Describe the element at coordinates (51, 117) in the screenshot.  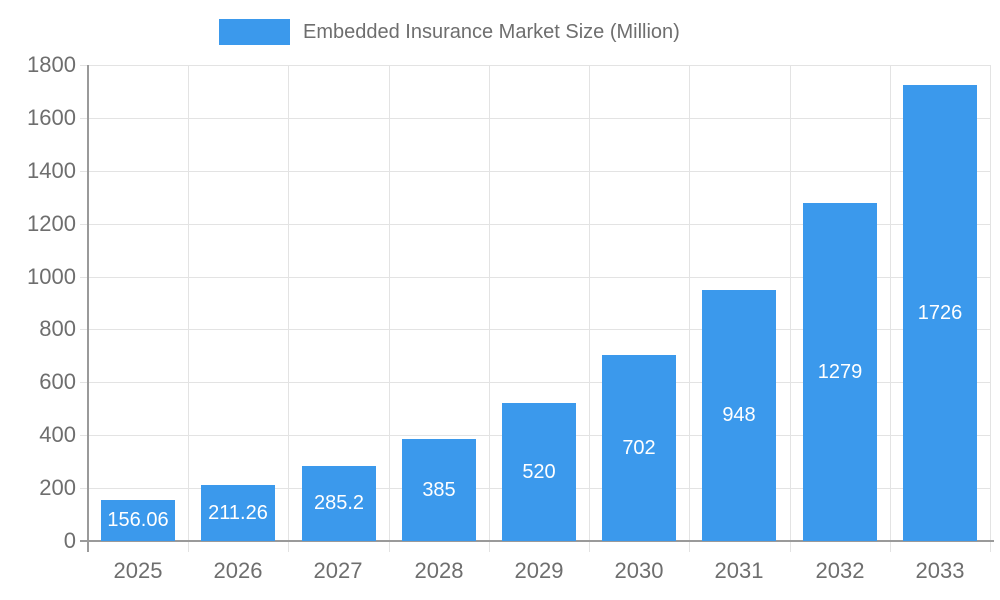
I see `y-tick-label: 1600` at that location.